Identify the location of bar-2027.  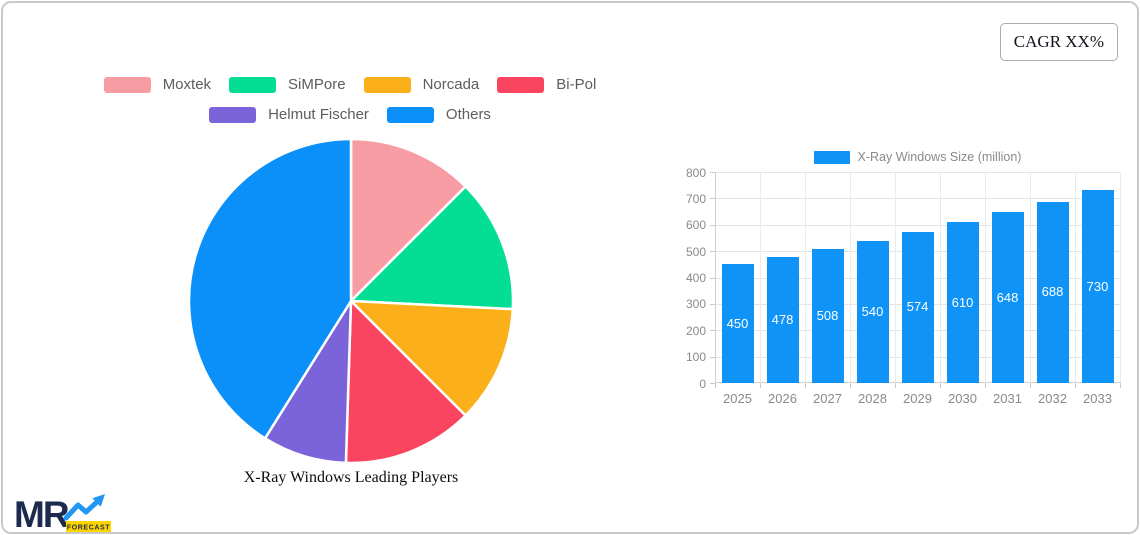
(827, 316).